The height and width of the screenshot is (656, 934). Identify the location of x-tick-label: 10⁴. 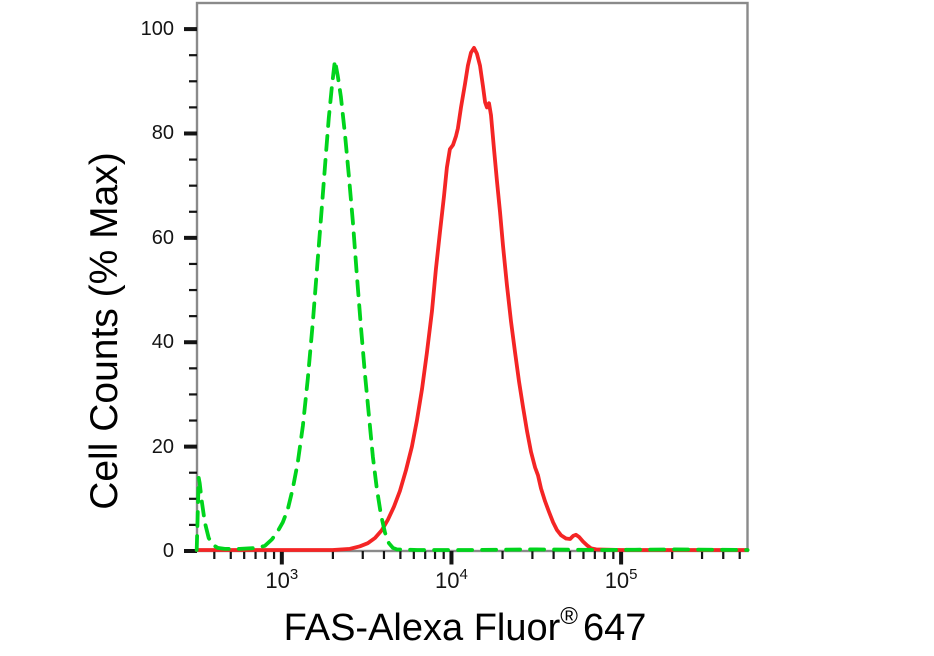
(451, 579).